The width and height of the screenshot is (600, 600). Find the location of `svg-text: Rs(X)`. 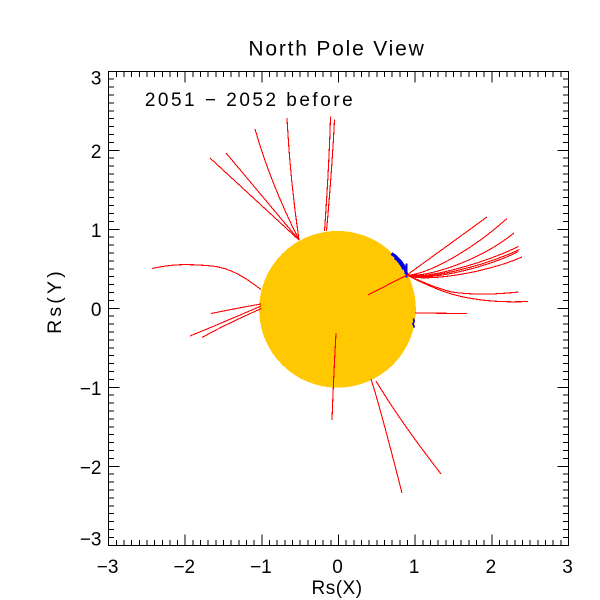

svg-text: Rs(X) is located at coordinates (336, 588).